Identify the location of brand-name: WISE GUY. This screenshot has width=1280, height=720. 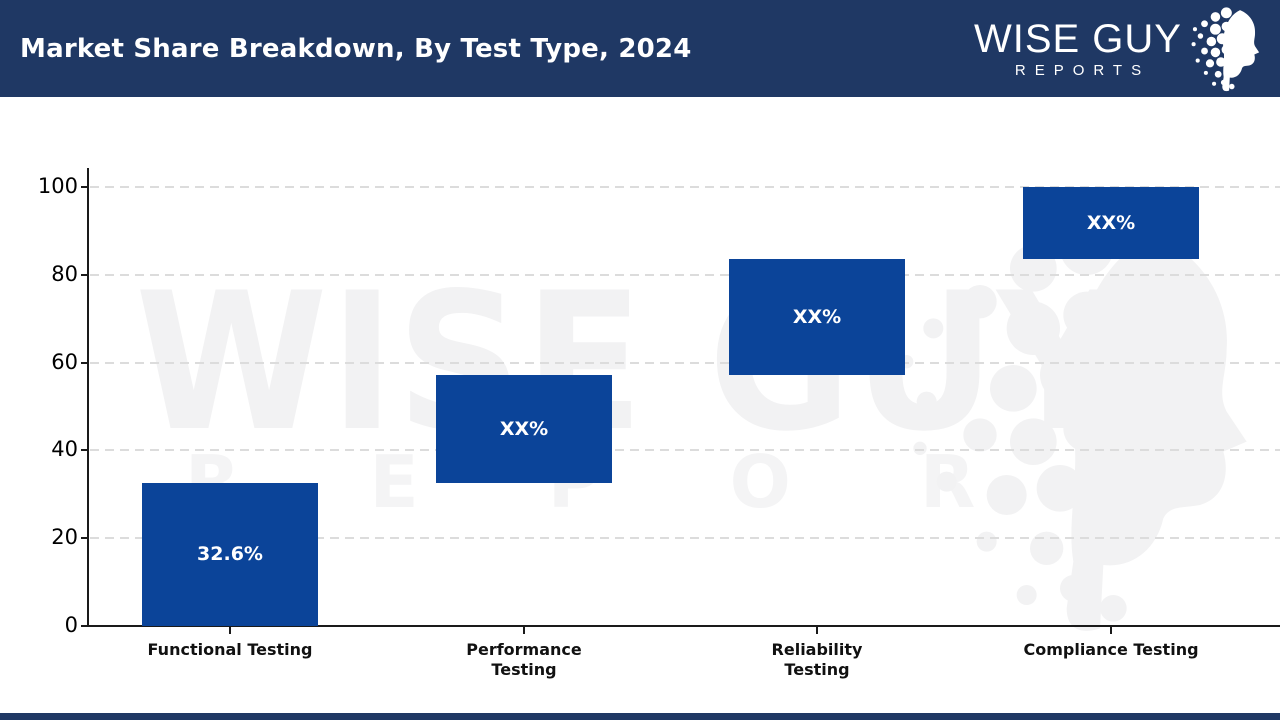
(1077, 38).